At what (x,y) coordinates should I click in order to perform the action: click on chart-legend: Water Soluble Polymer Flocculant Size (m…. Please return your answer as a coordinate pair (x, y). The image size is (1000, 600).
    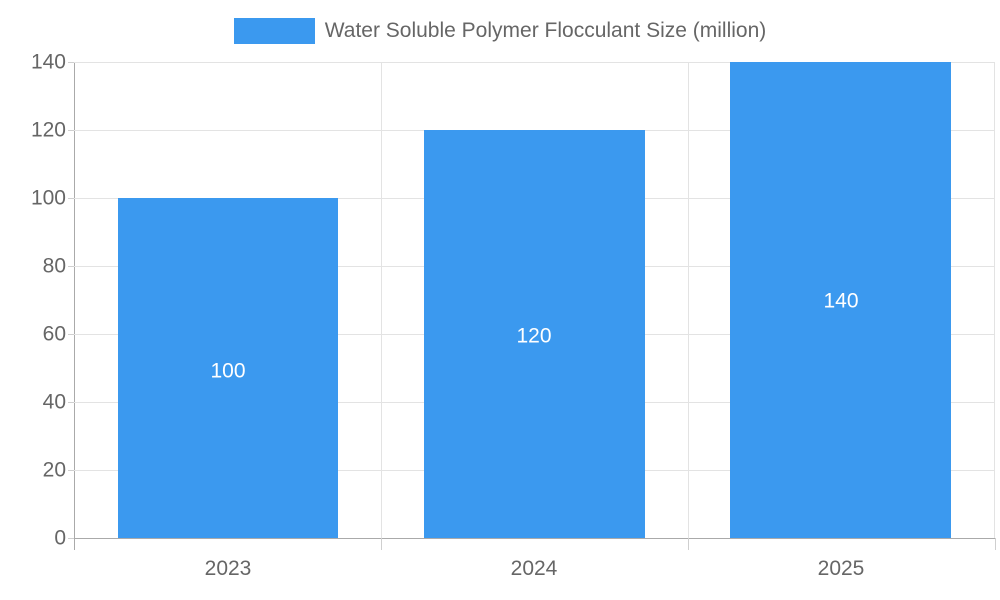
    Looking at the image, I should click on (500, 31).